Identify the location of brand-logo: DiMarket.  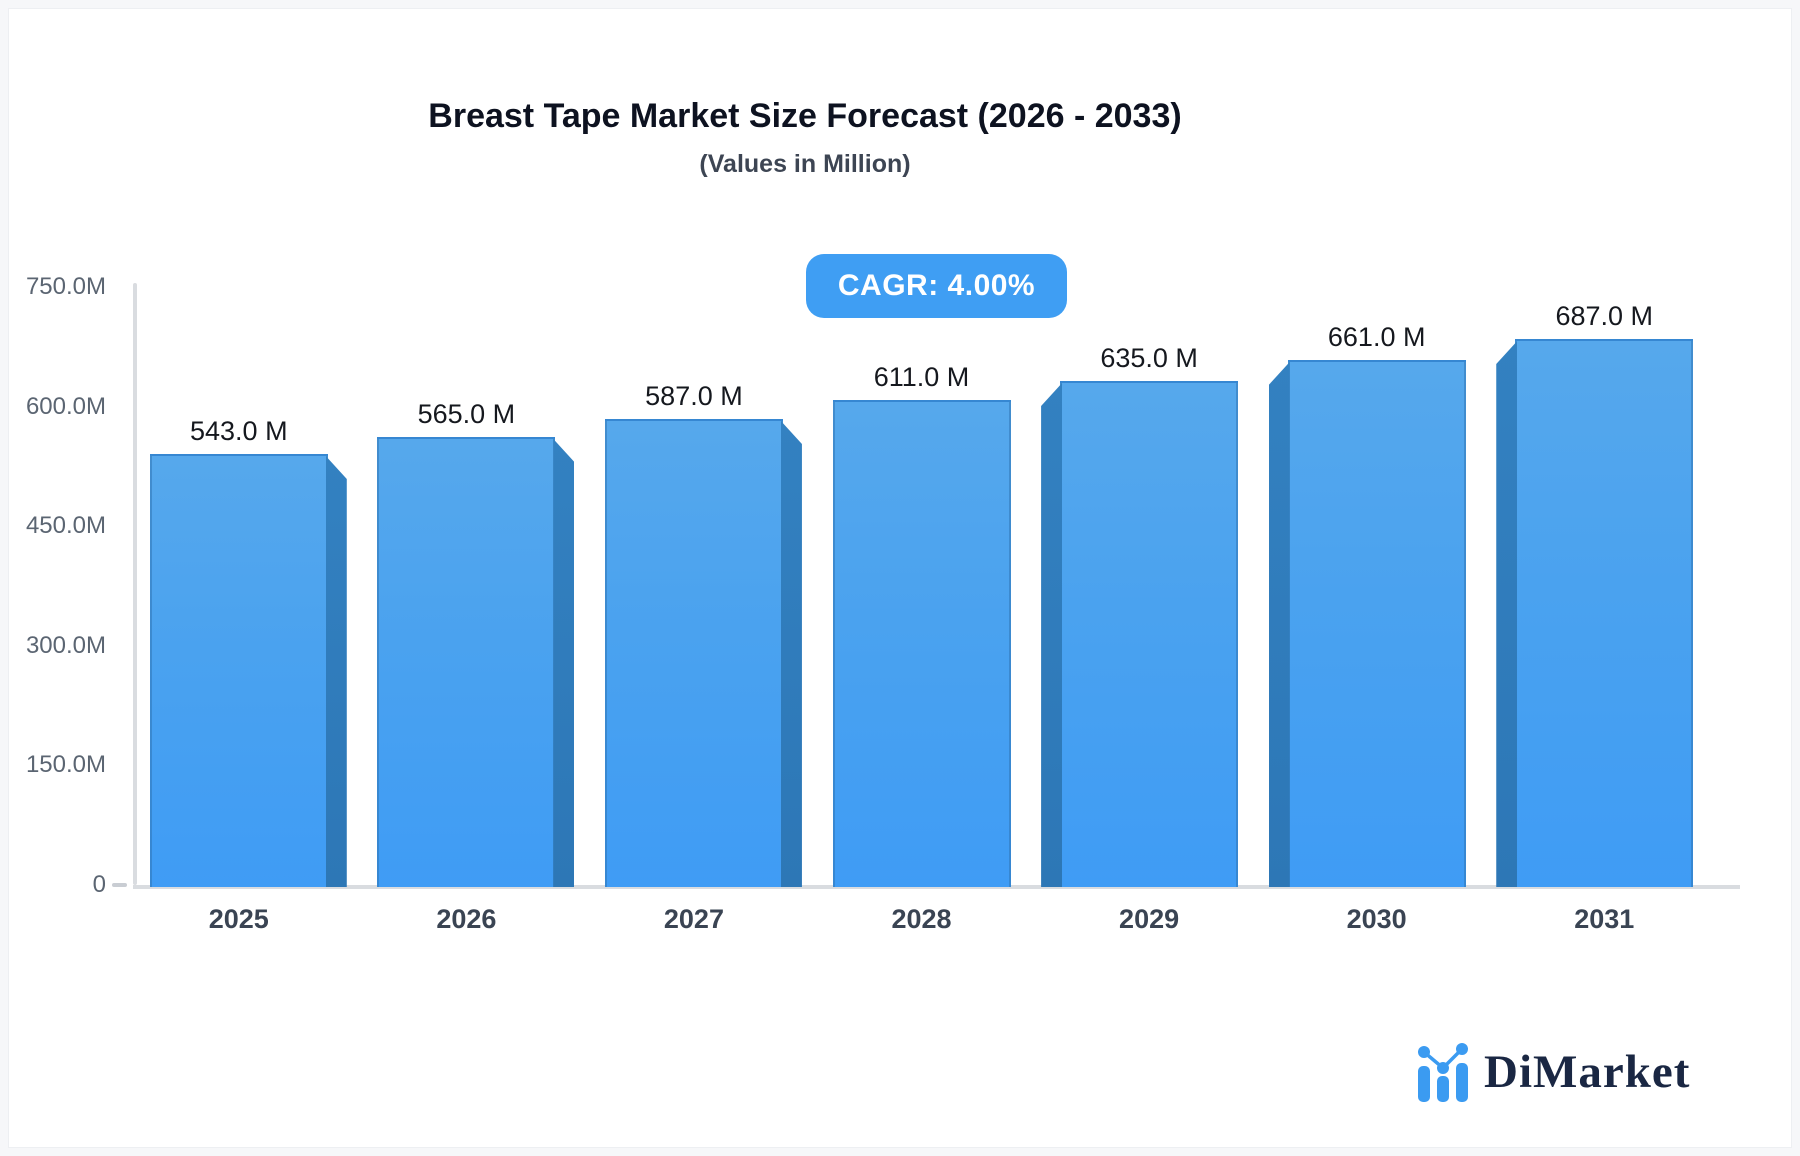
(1553, 1072).